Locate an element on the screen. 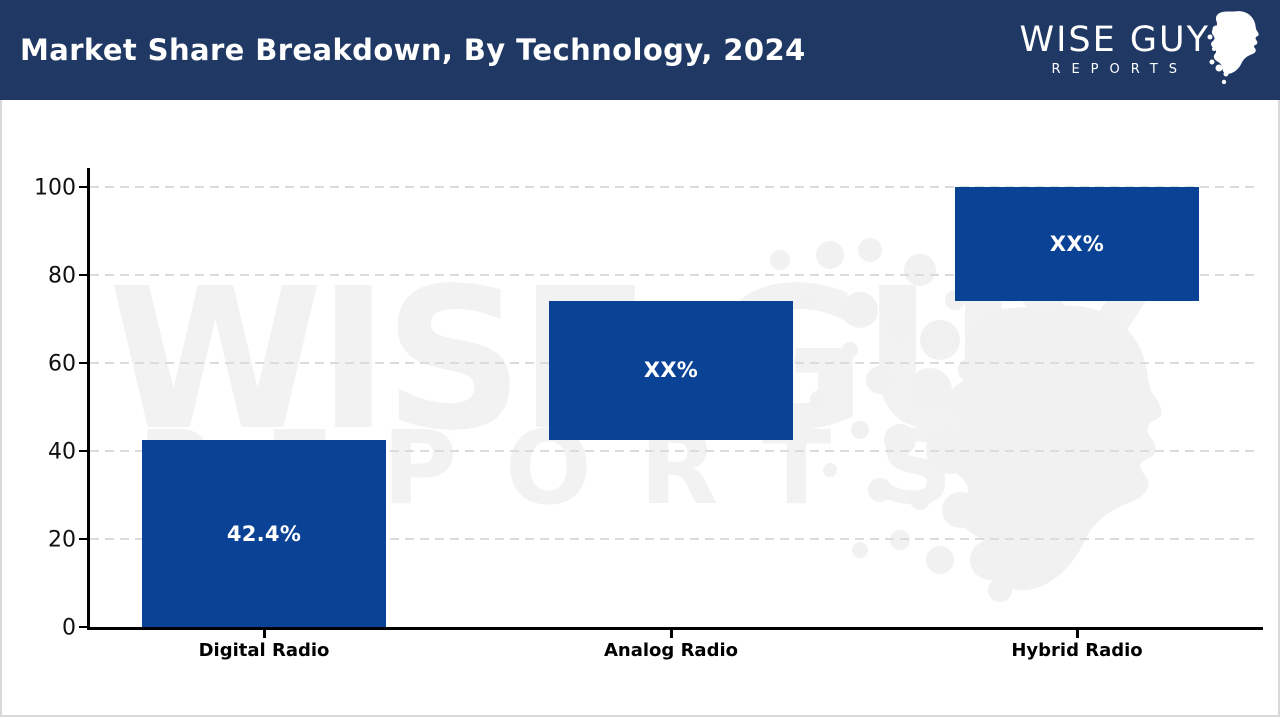  brand-logo: WISE GUY REPORTS is located at coordinates (1149, 50).